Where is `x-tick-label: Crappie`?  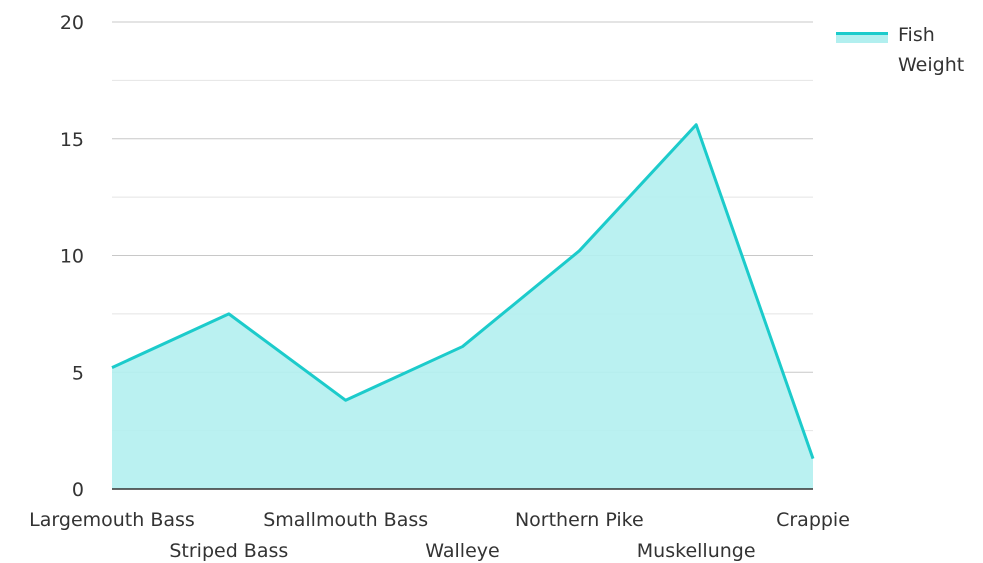
x-tick-label: Crappie is located at coordinates (813, 520).